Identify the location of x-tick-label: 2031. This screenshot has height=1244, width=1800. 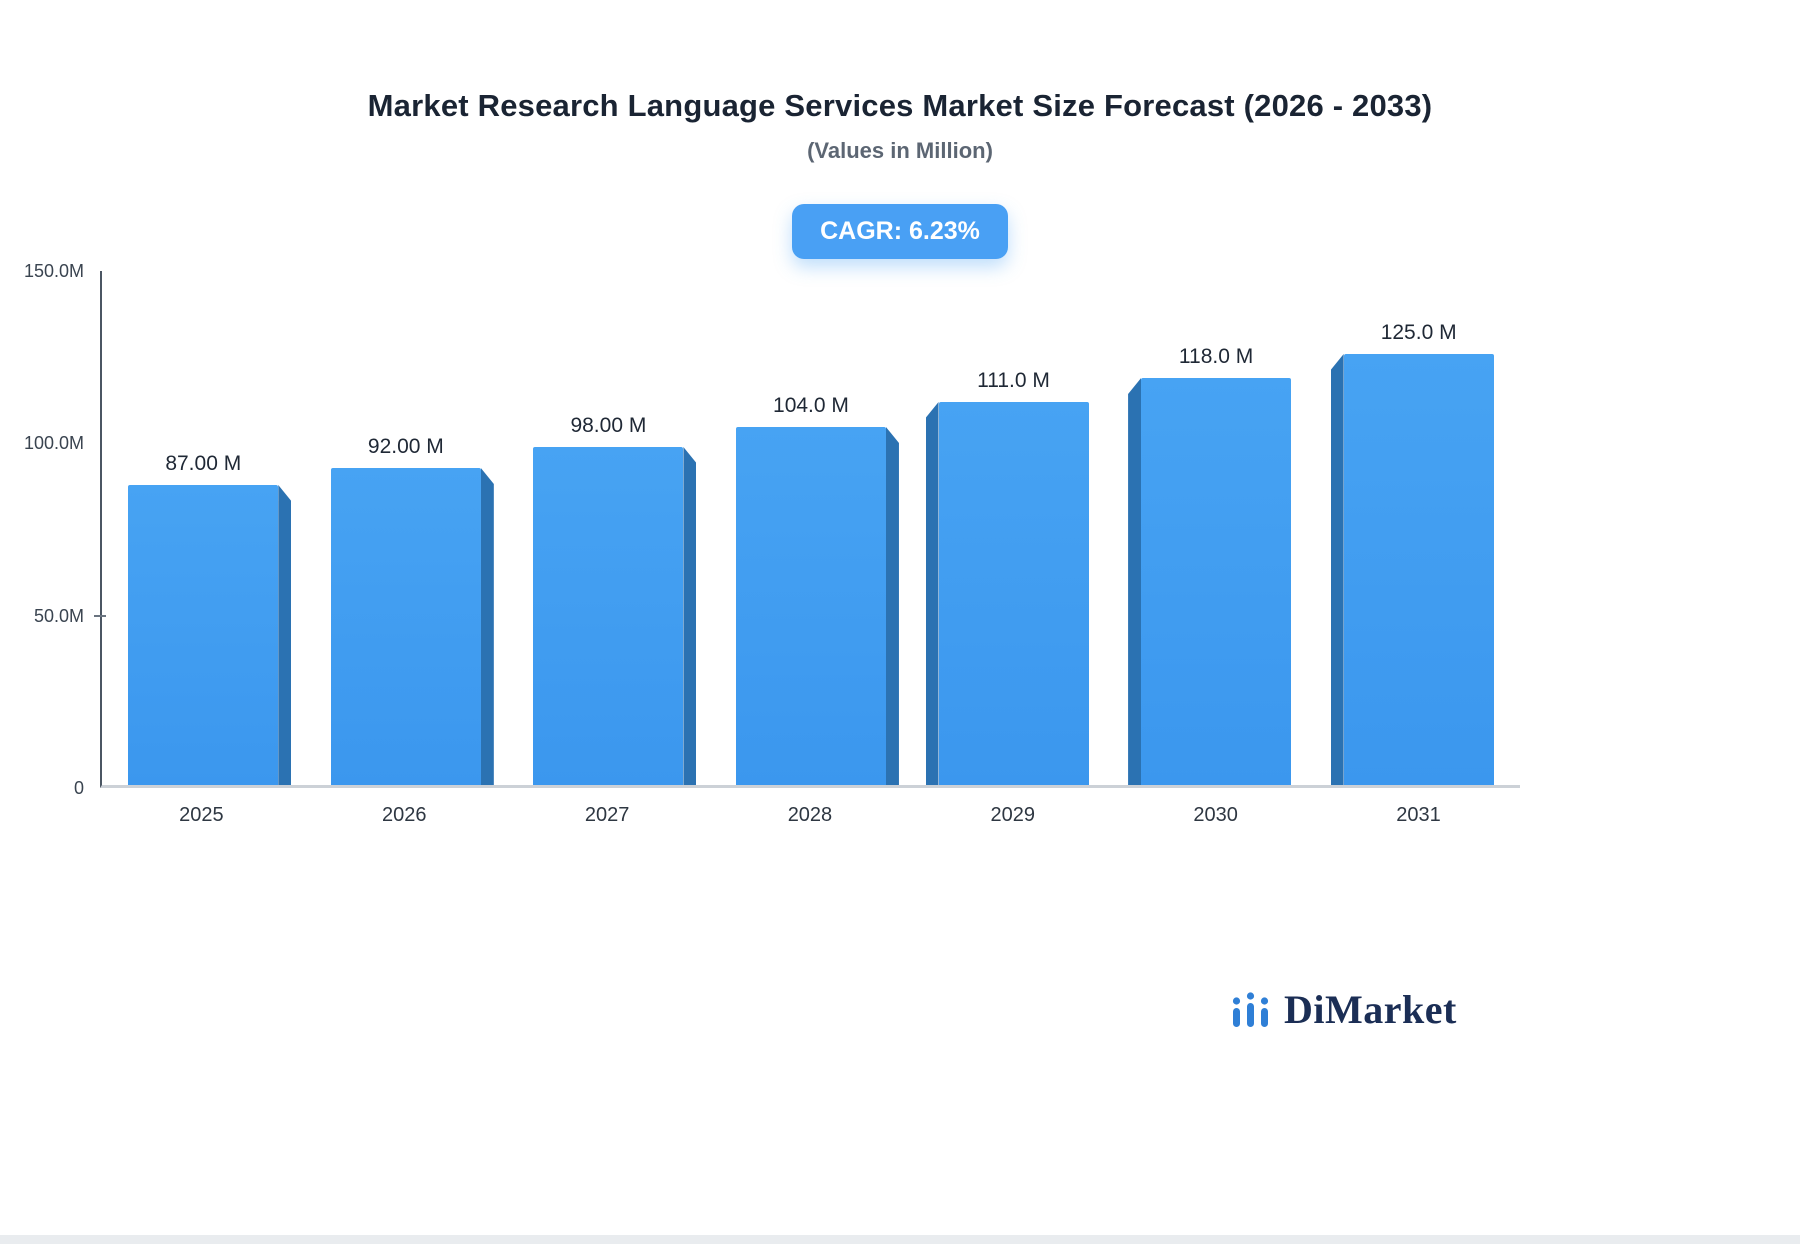
(1418, 815).